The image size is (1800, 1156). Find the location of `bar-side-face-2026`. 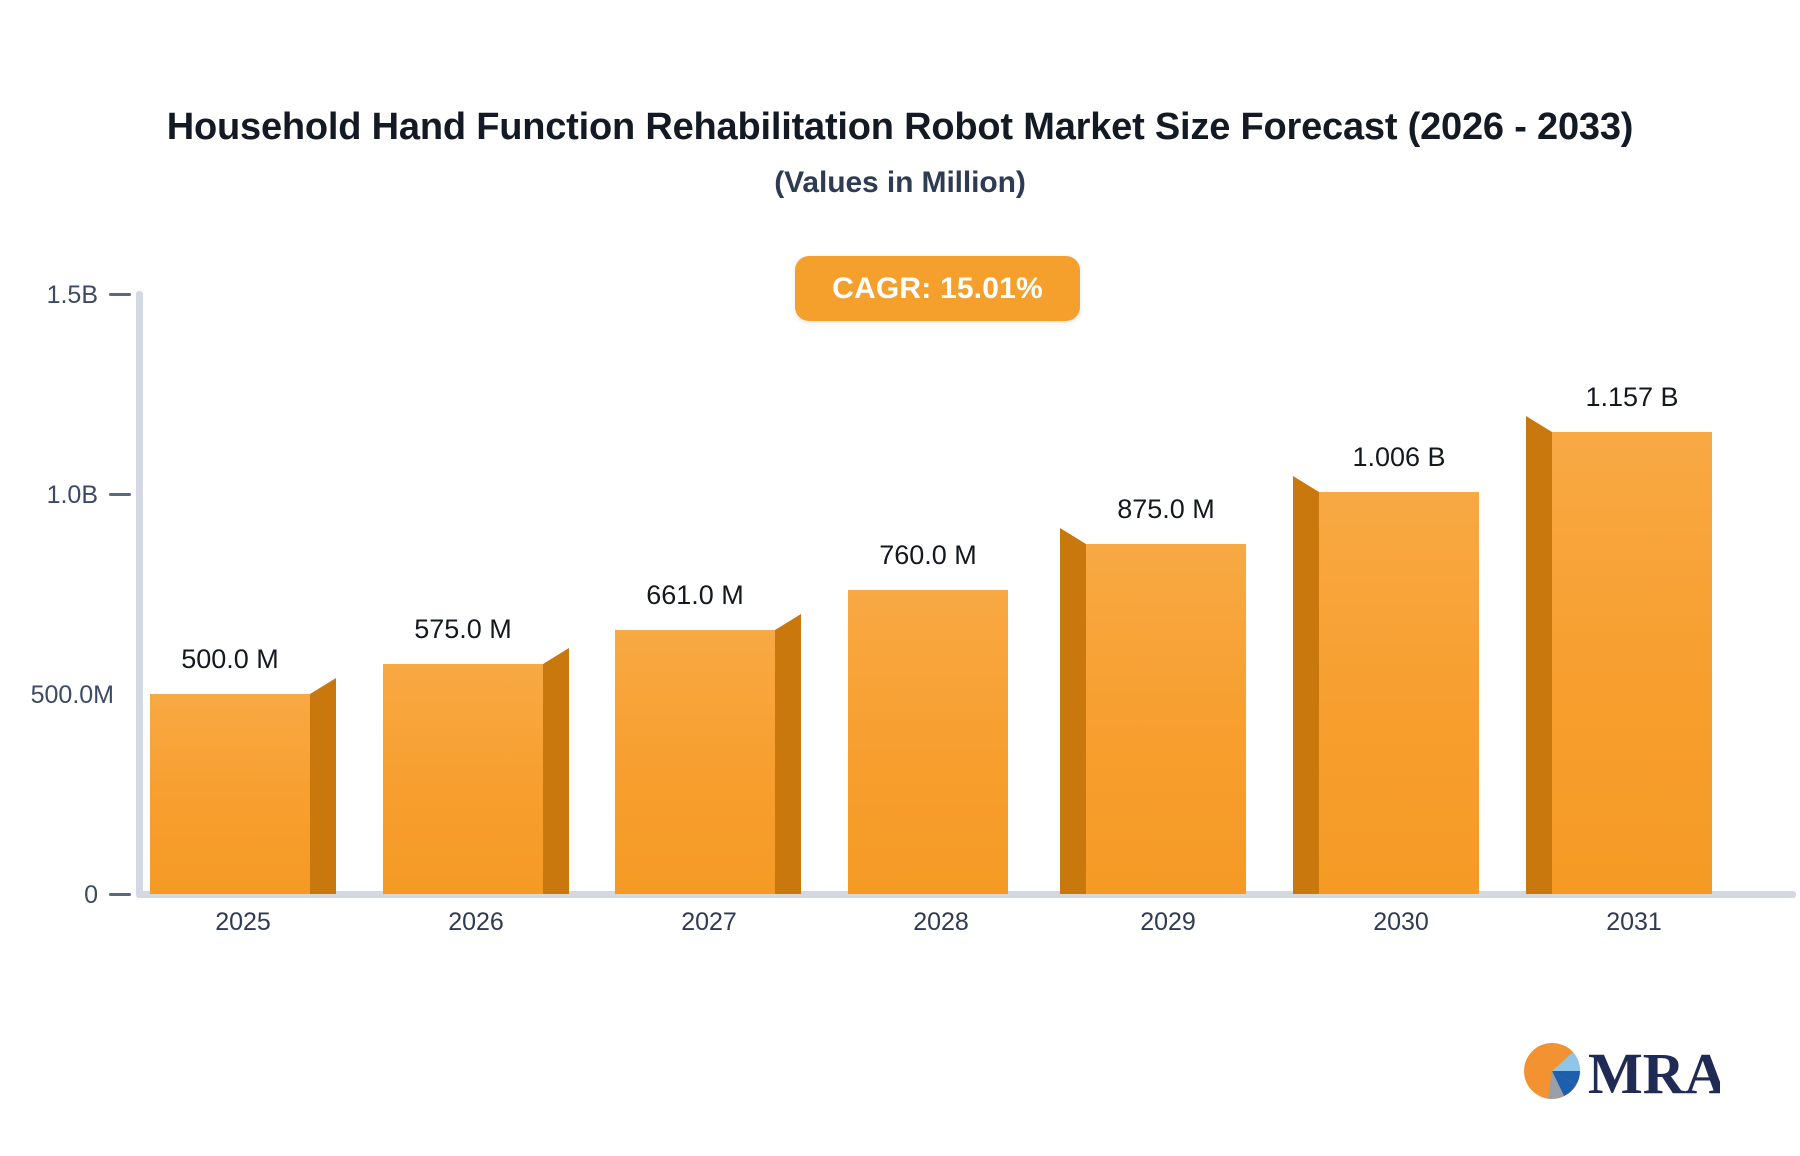

bar-side-face-2026 is located at coordinates (556, 779).